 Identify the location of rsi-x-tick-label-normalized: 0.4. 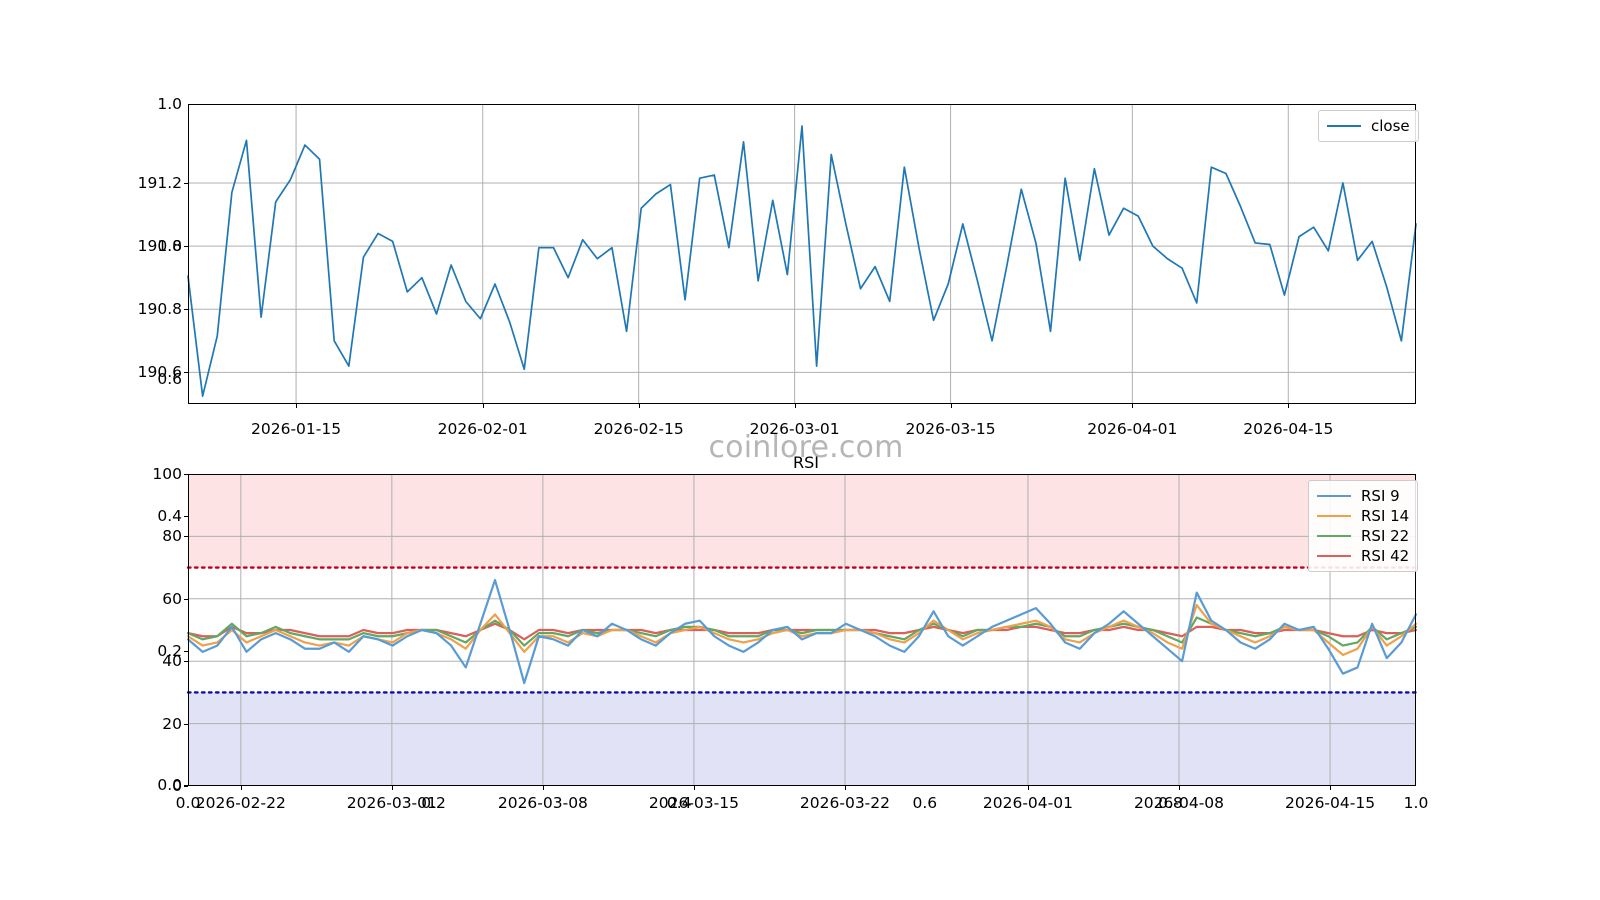
(679, 803).